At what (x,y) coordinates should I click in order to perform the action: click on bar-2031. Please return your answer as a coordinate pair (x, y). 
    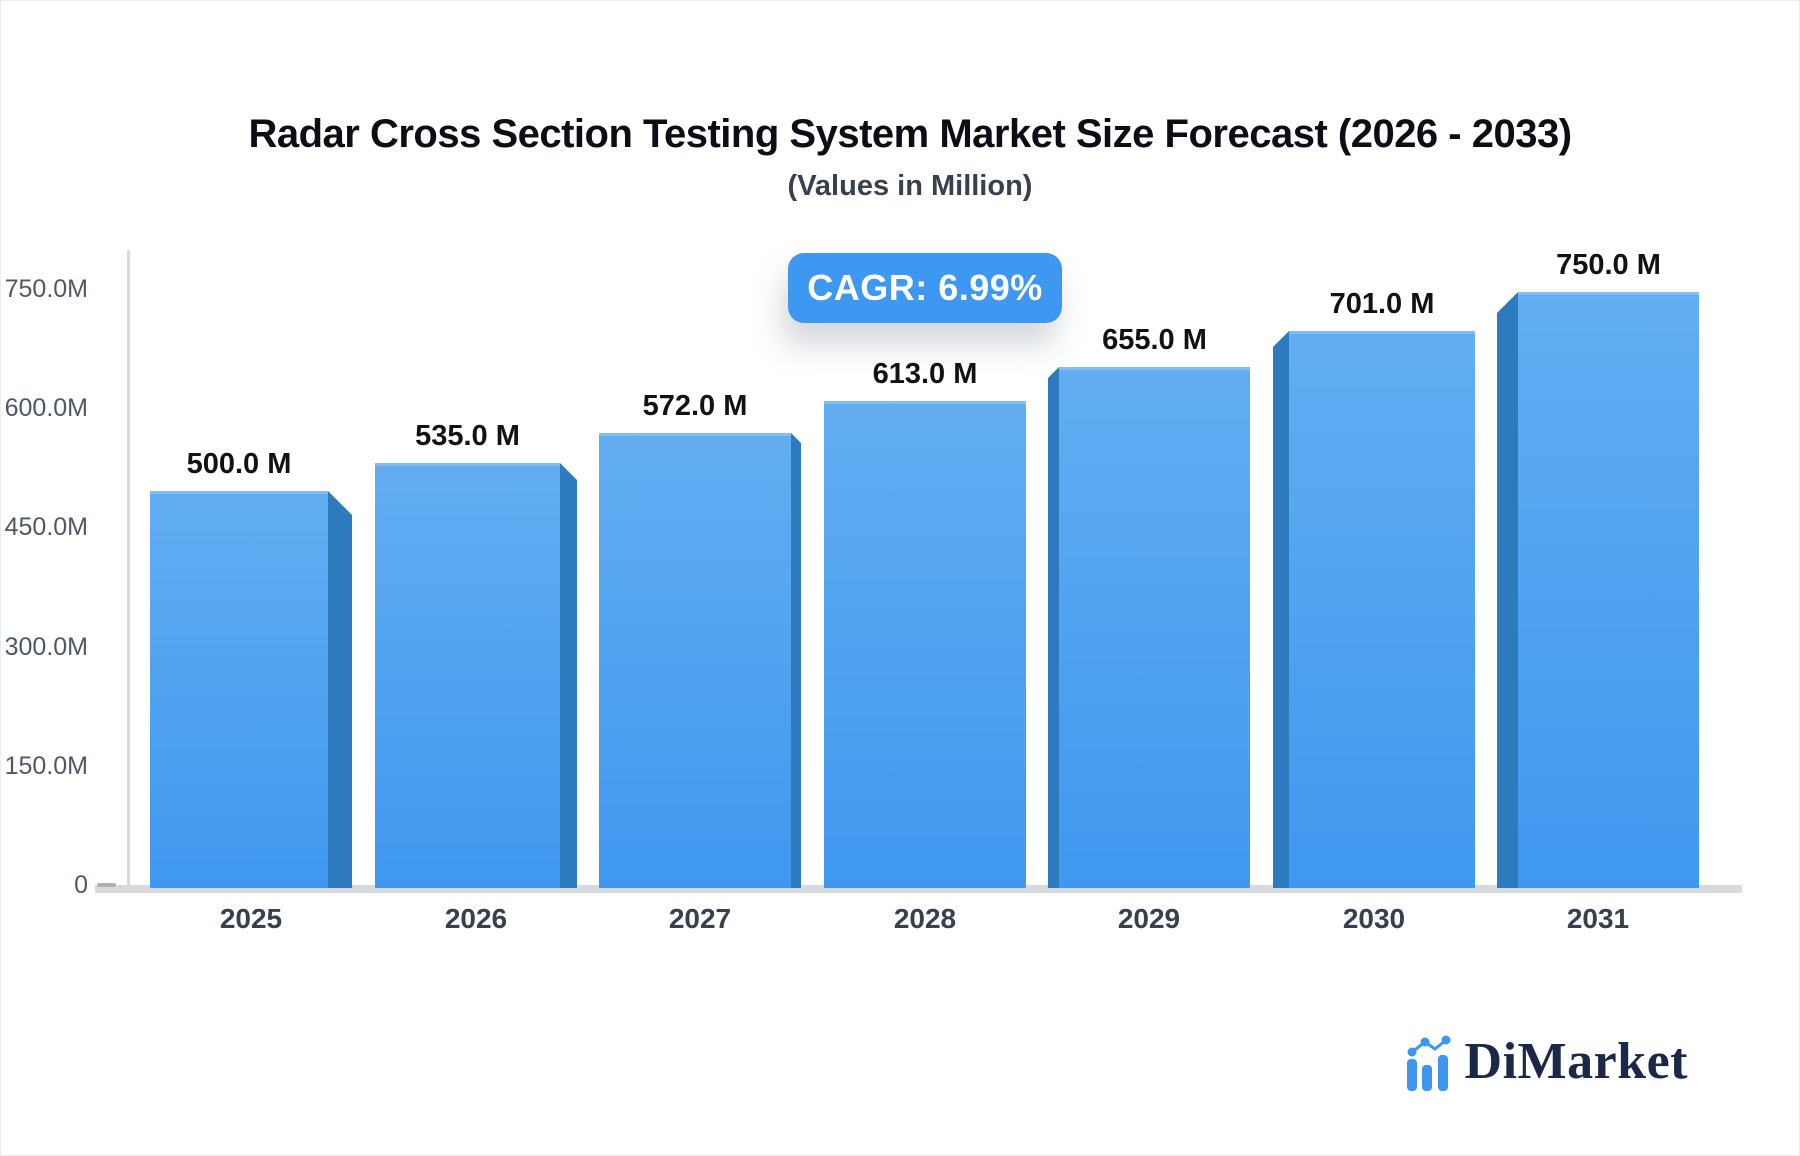
    Looking at the image, I should click on (1608, 590).